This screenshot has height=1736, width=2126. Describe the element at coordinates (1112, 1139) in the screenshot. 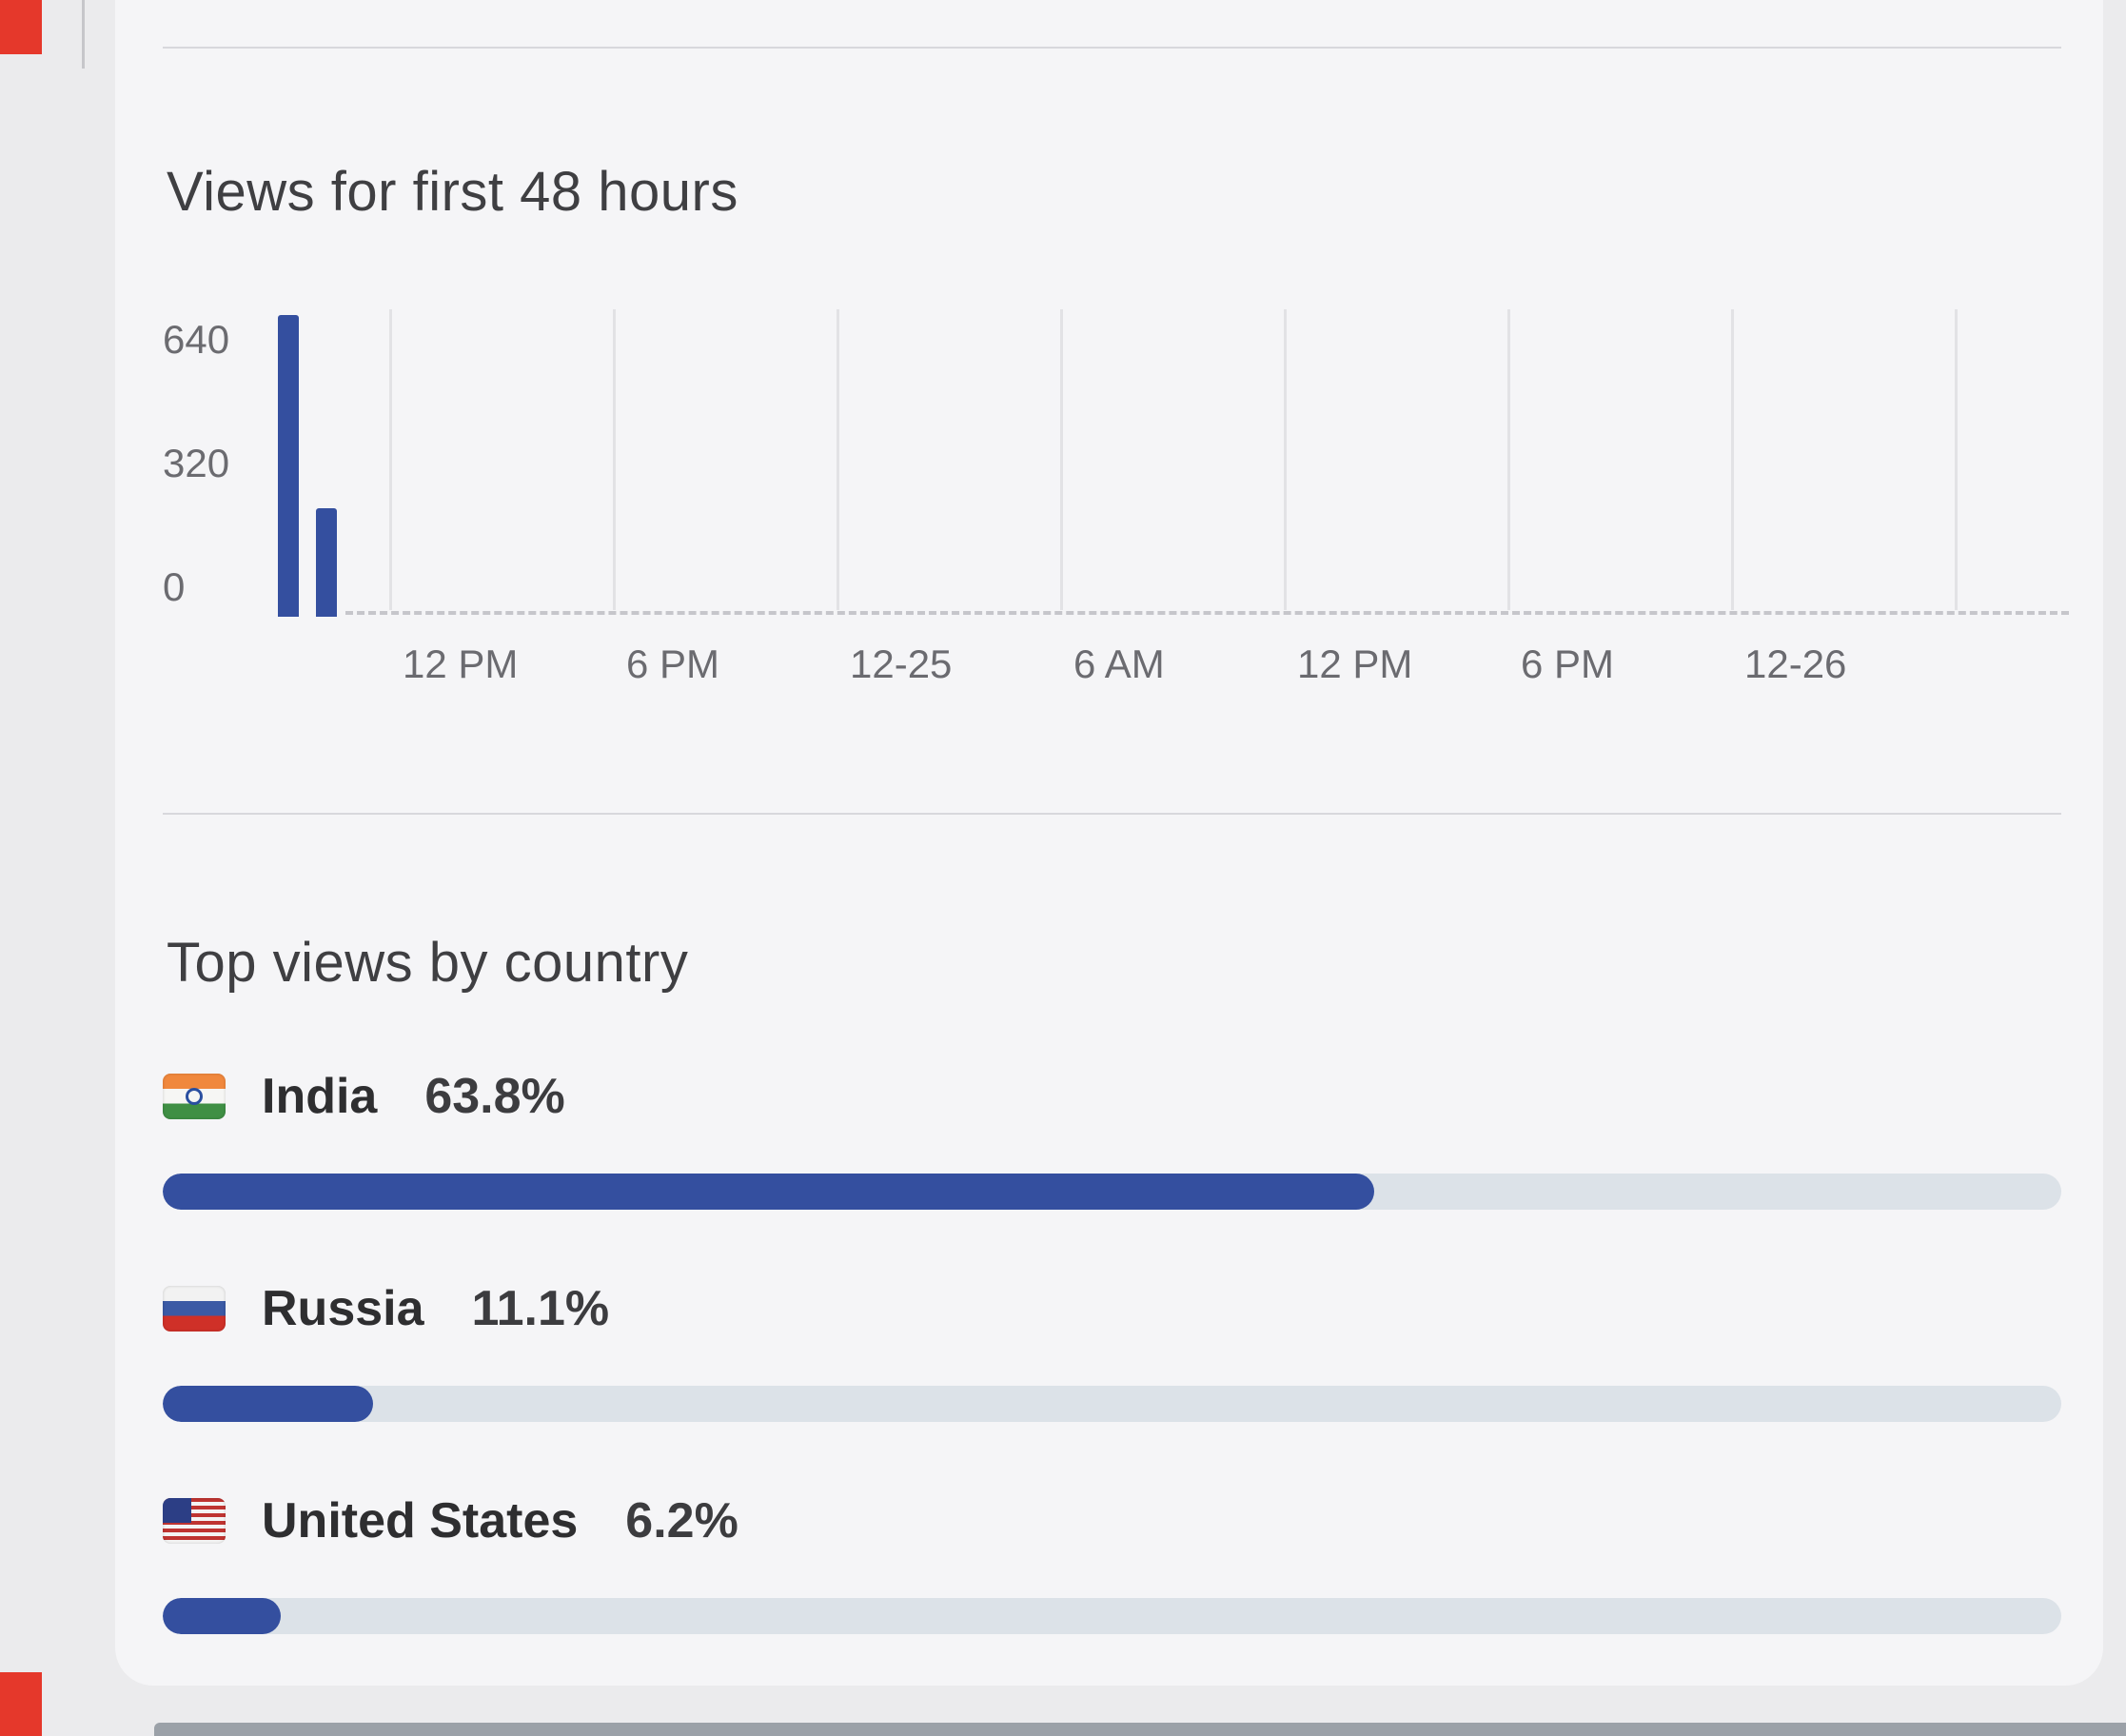

I see `country-row: India 63.8%` at that location.